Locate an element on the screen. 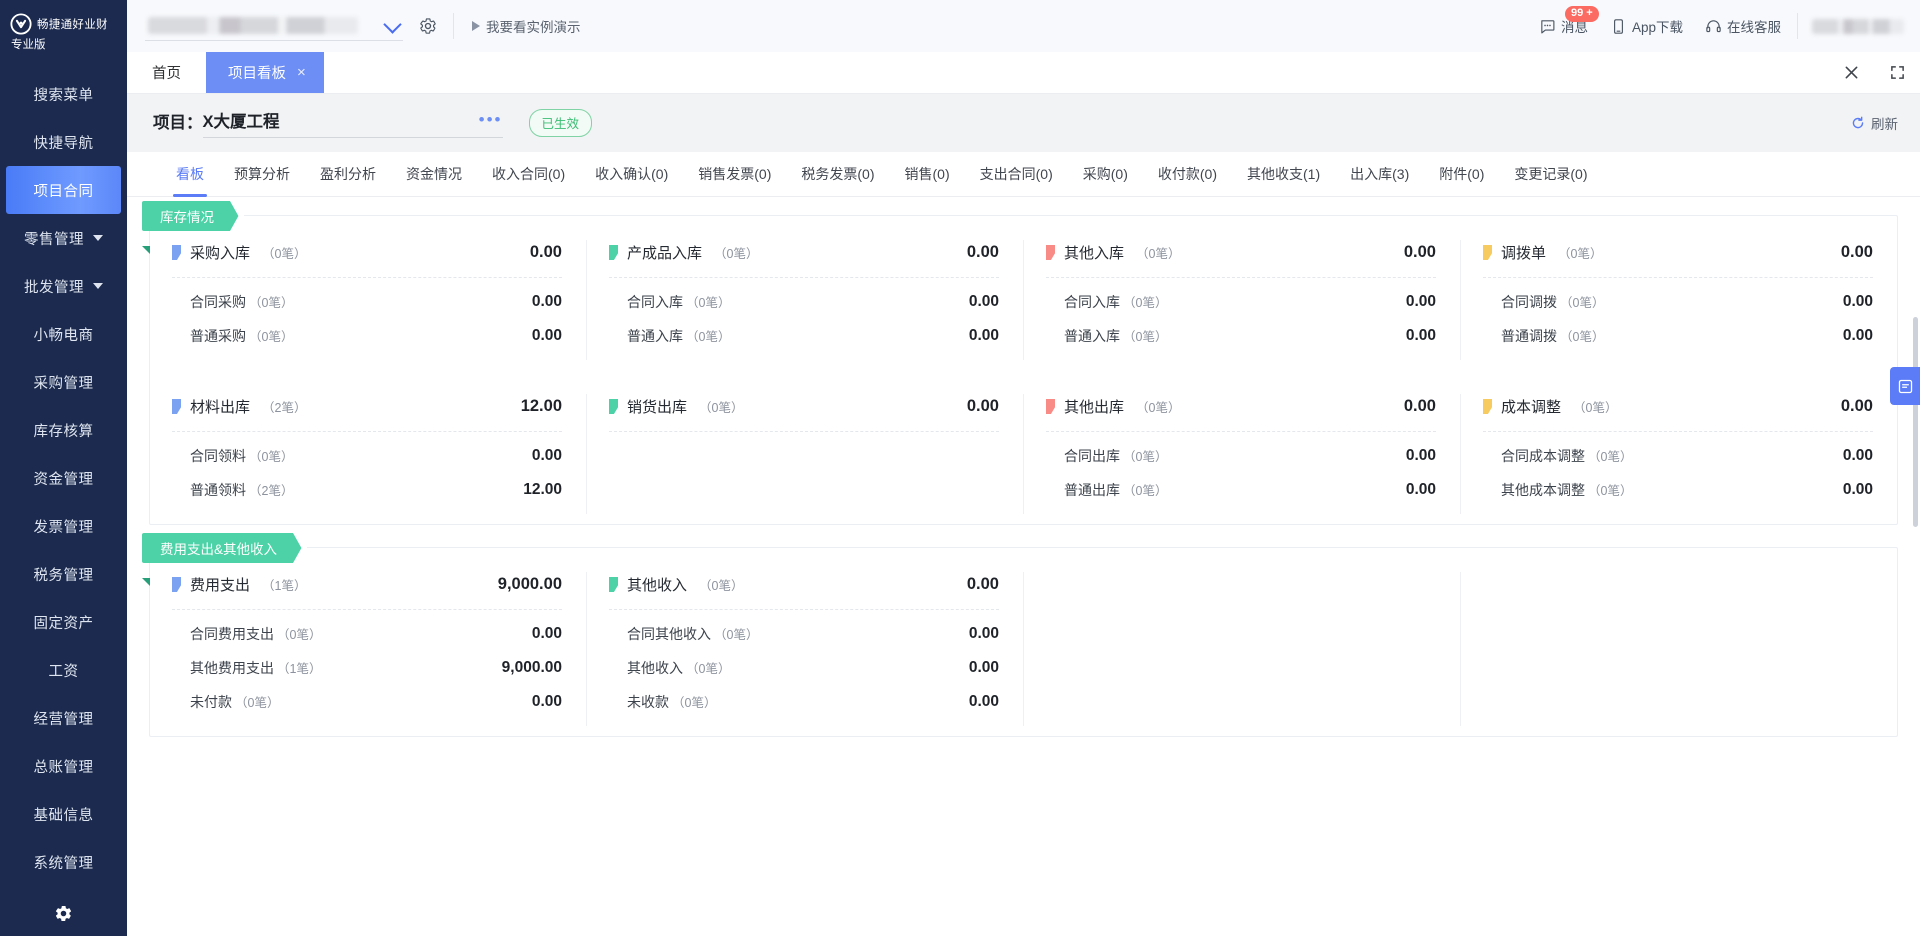 This screenshot has height=936, width=1920. close-window-button is located at coordinates (1851, 72).